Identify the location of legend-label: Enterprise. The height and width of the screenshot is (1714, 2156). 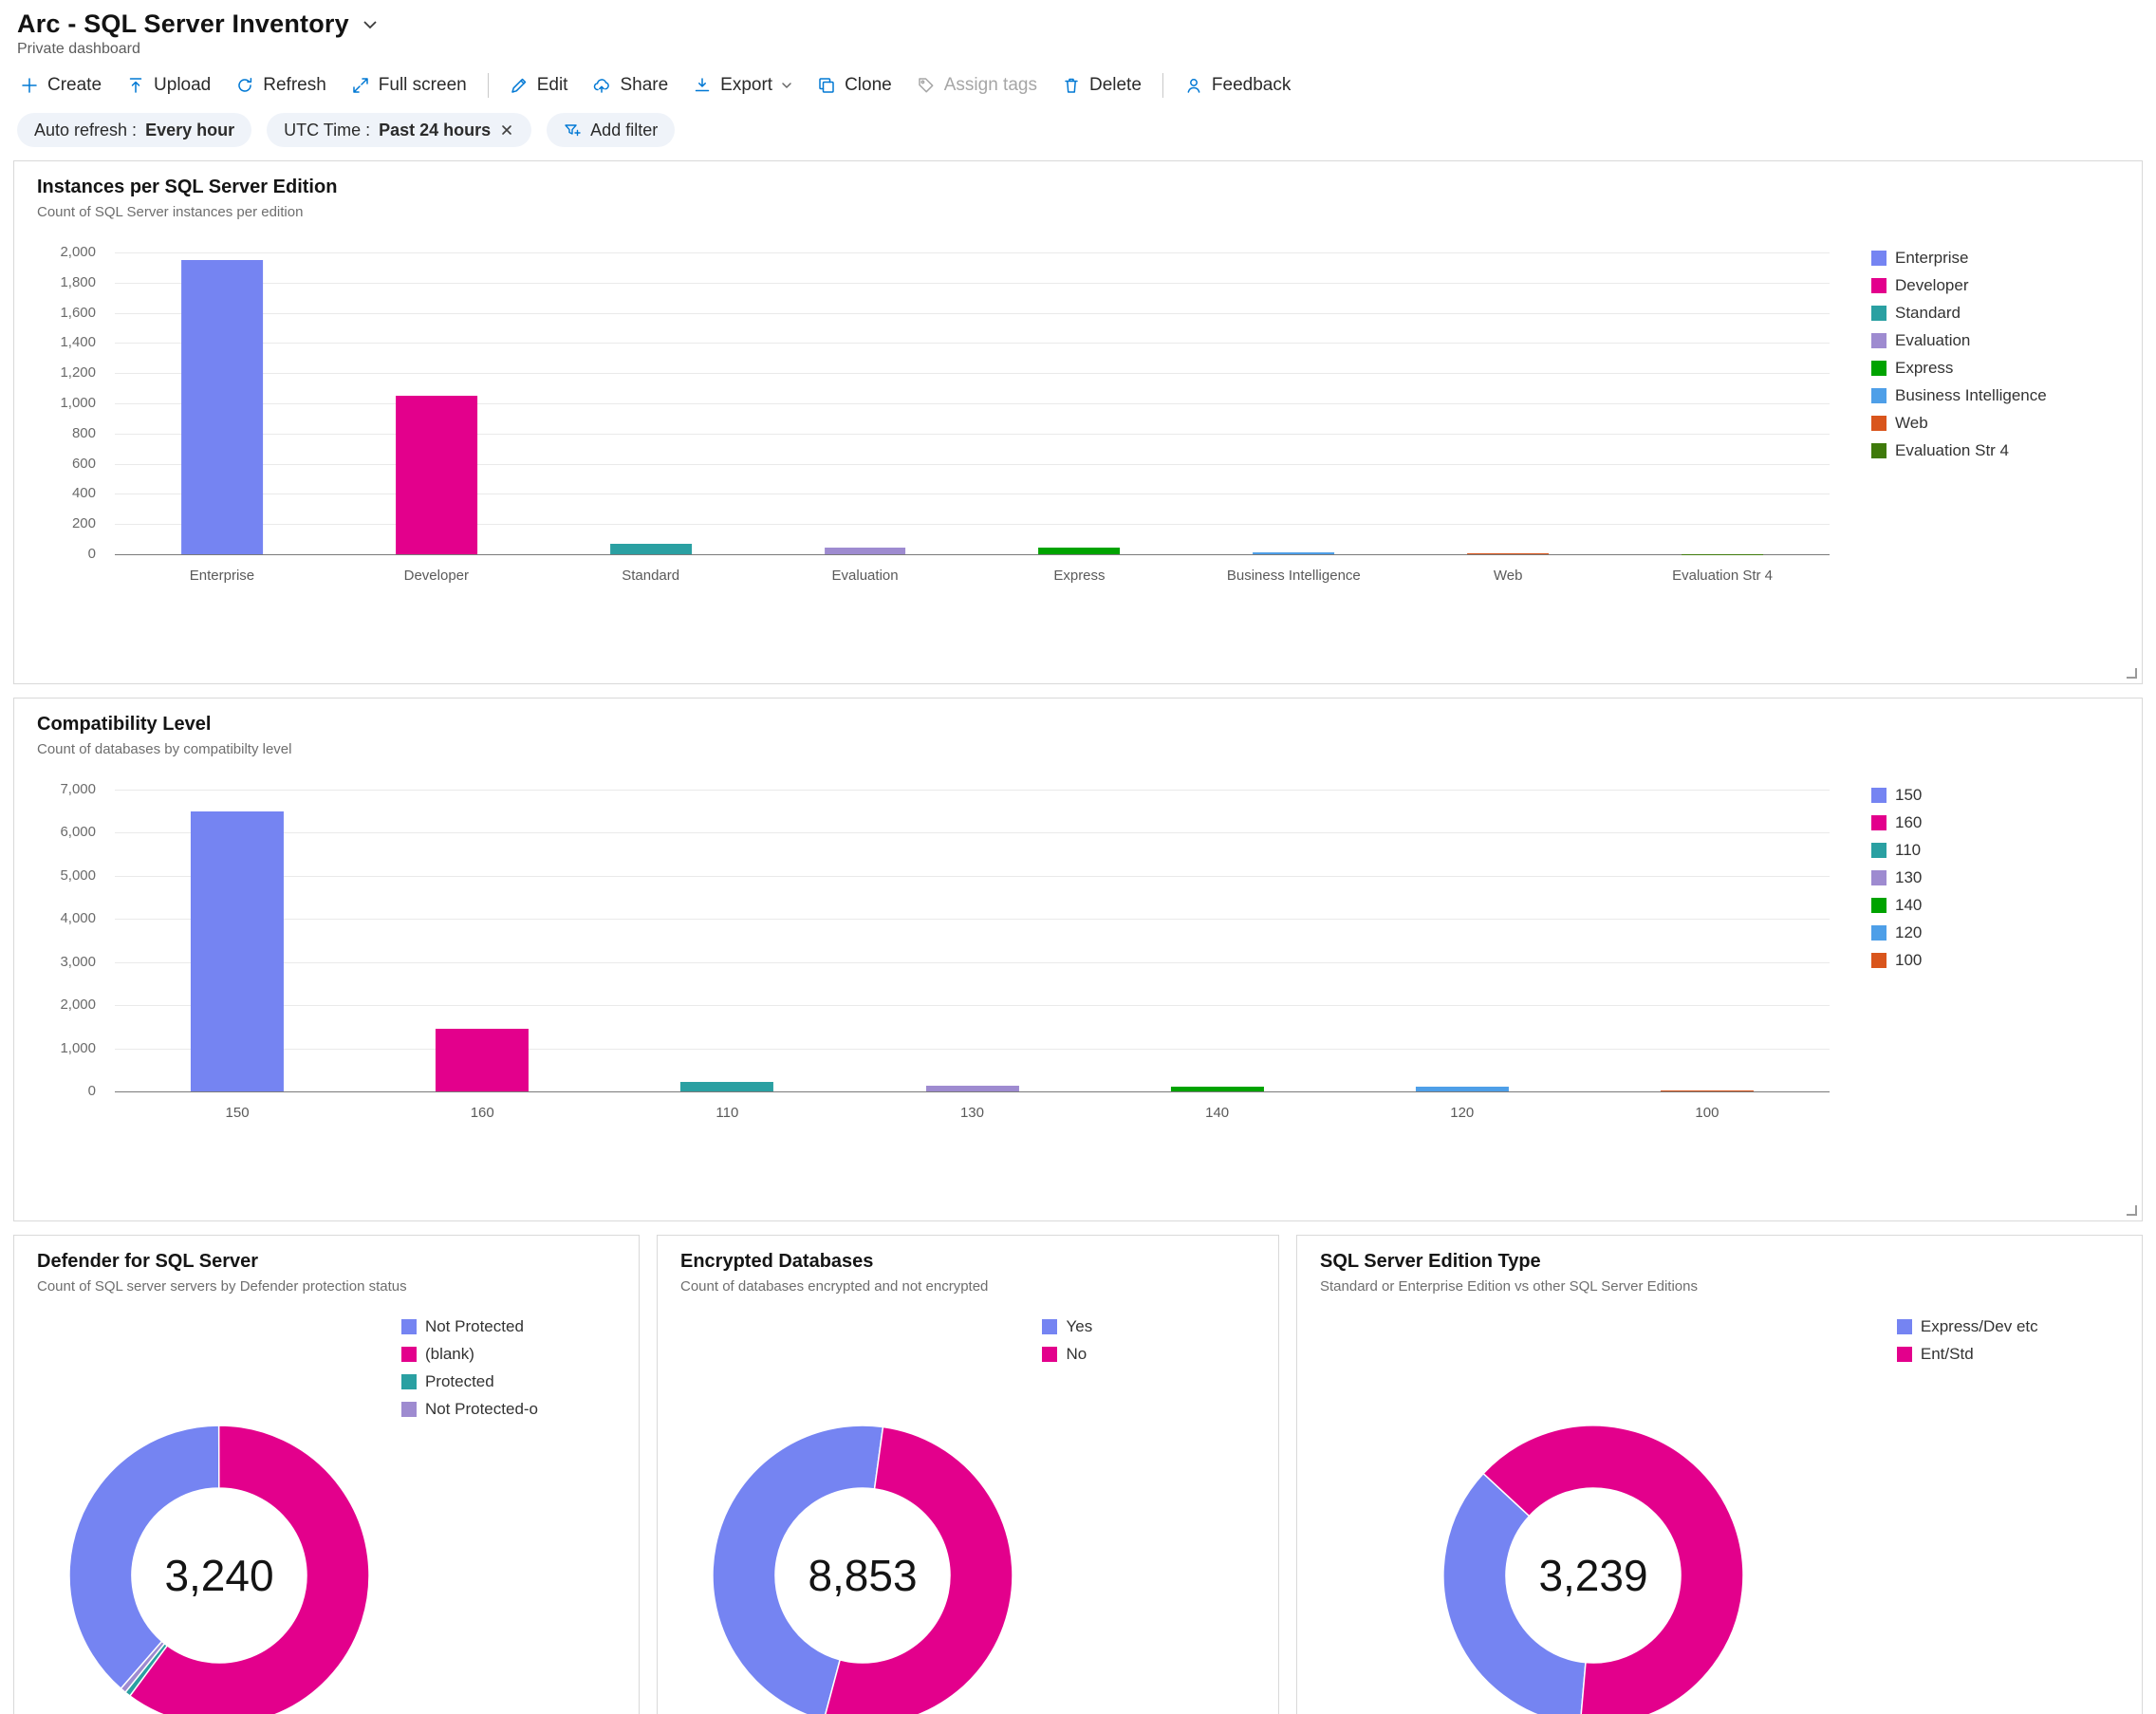
(1932, 258).